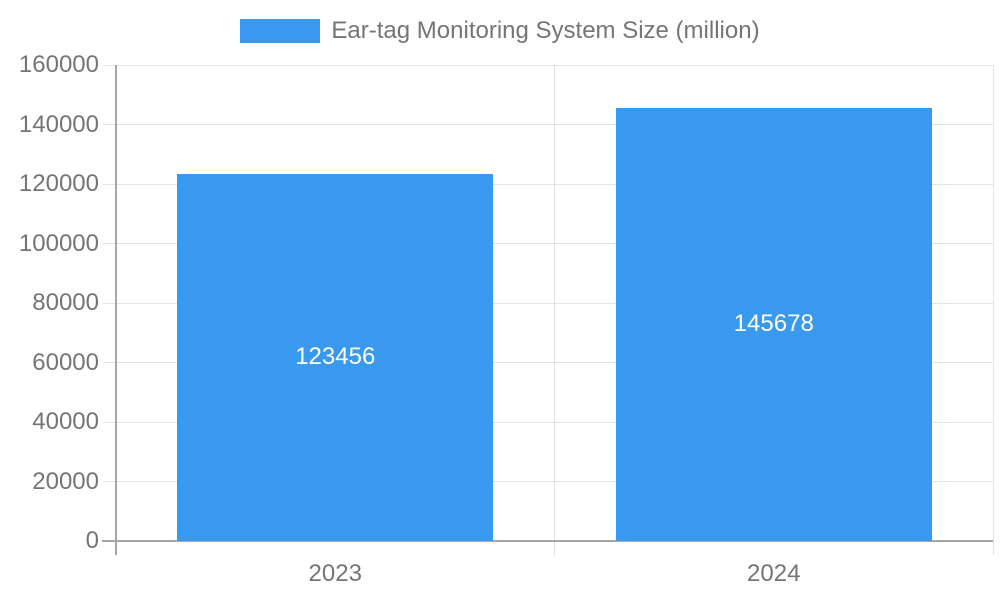  I want to click on chart-legend: Ear-tag Monitoring System Size (million), so click(500, 31).